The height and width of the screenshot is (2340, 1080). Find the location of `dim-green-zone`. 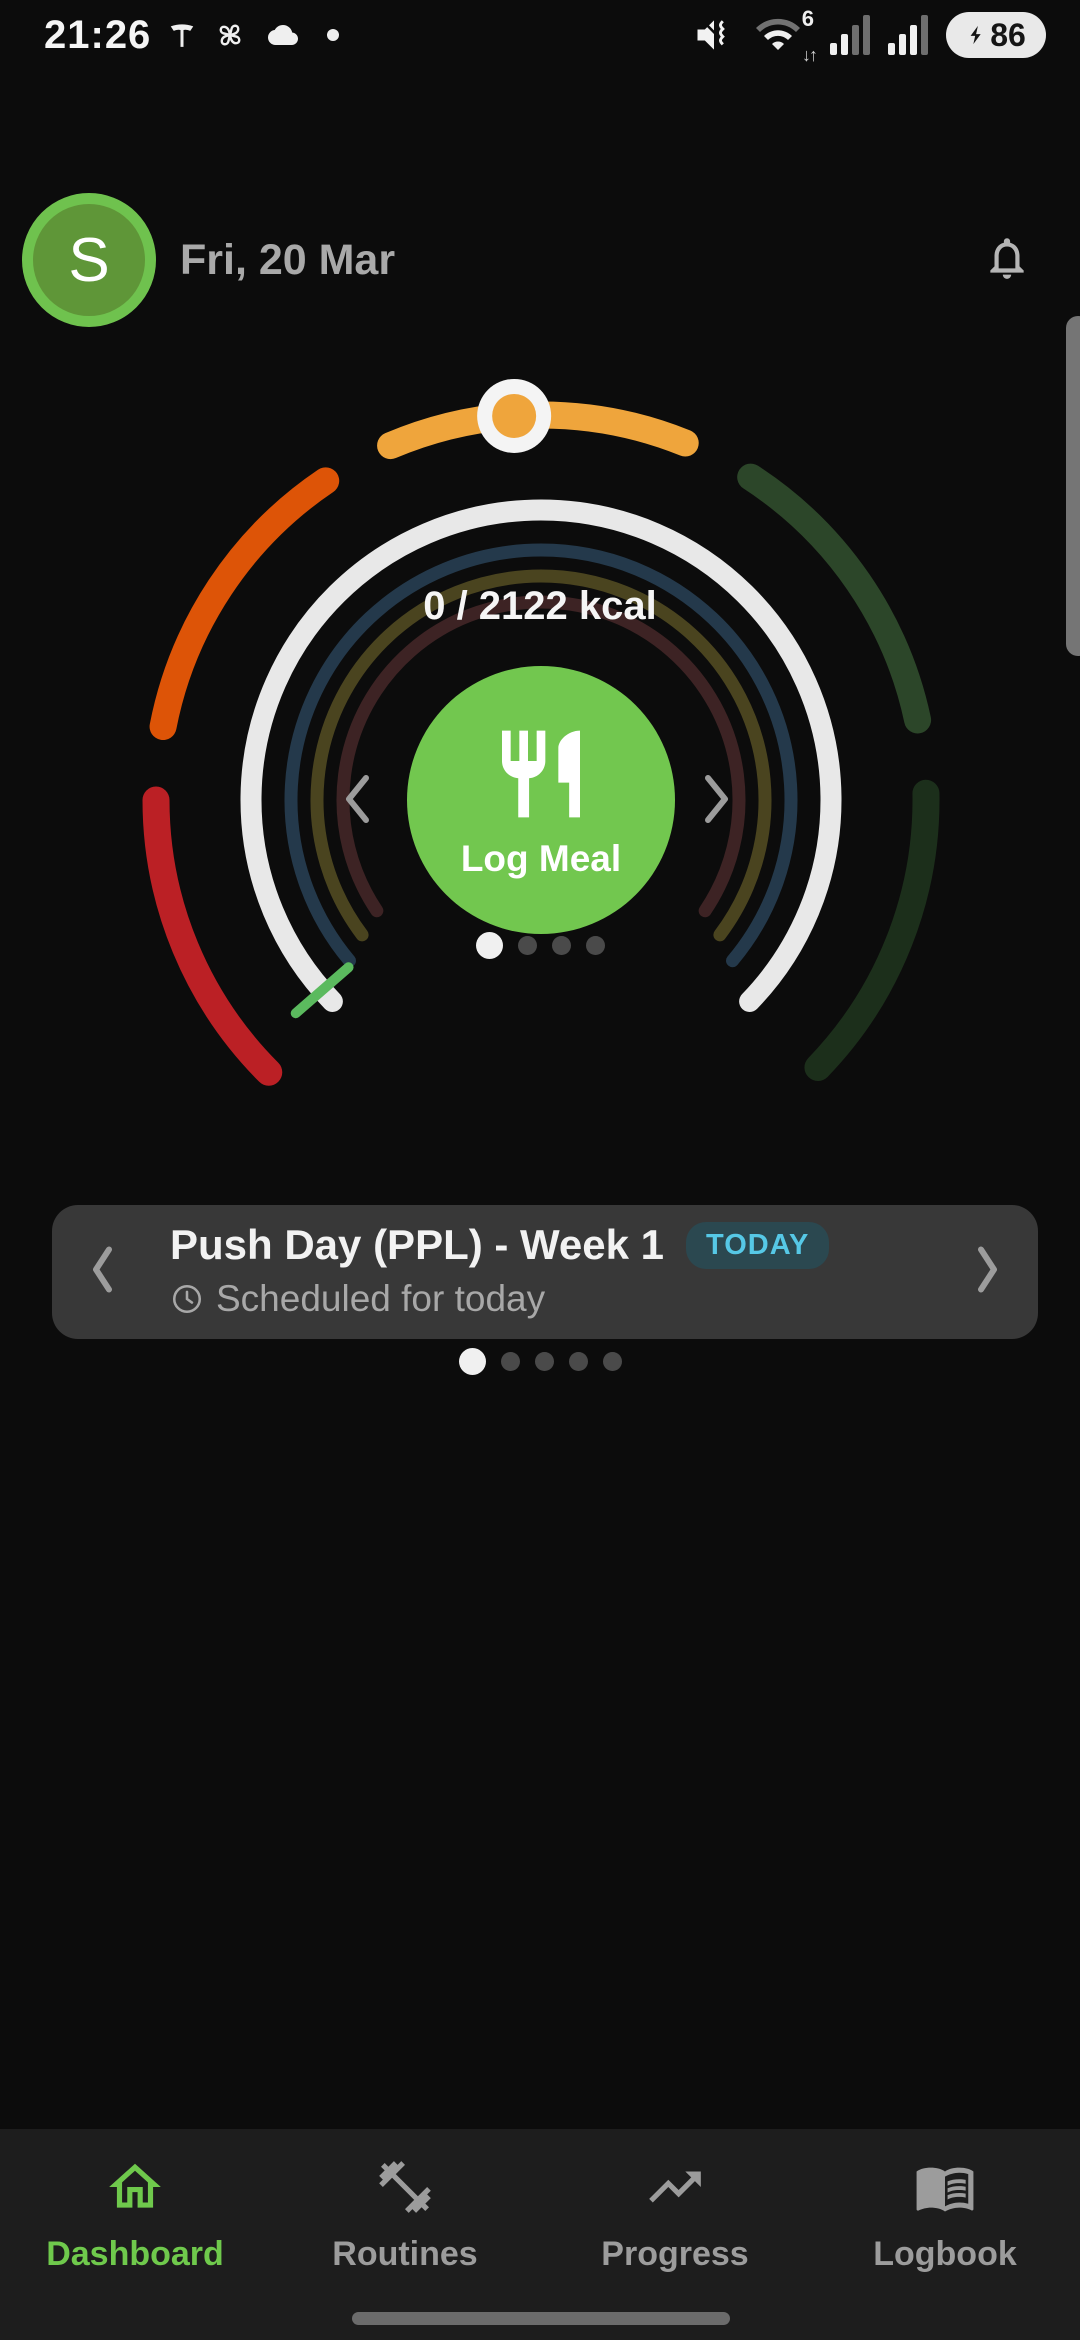

dim-green-zone is located at coordinates (834, 598).